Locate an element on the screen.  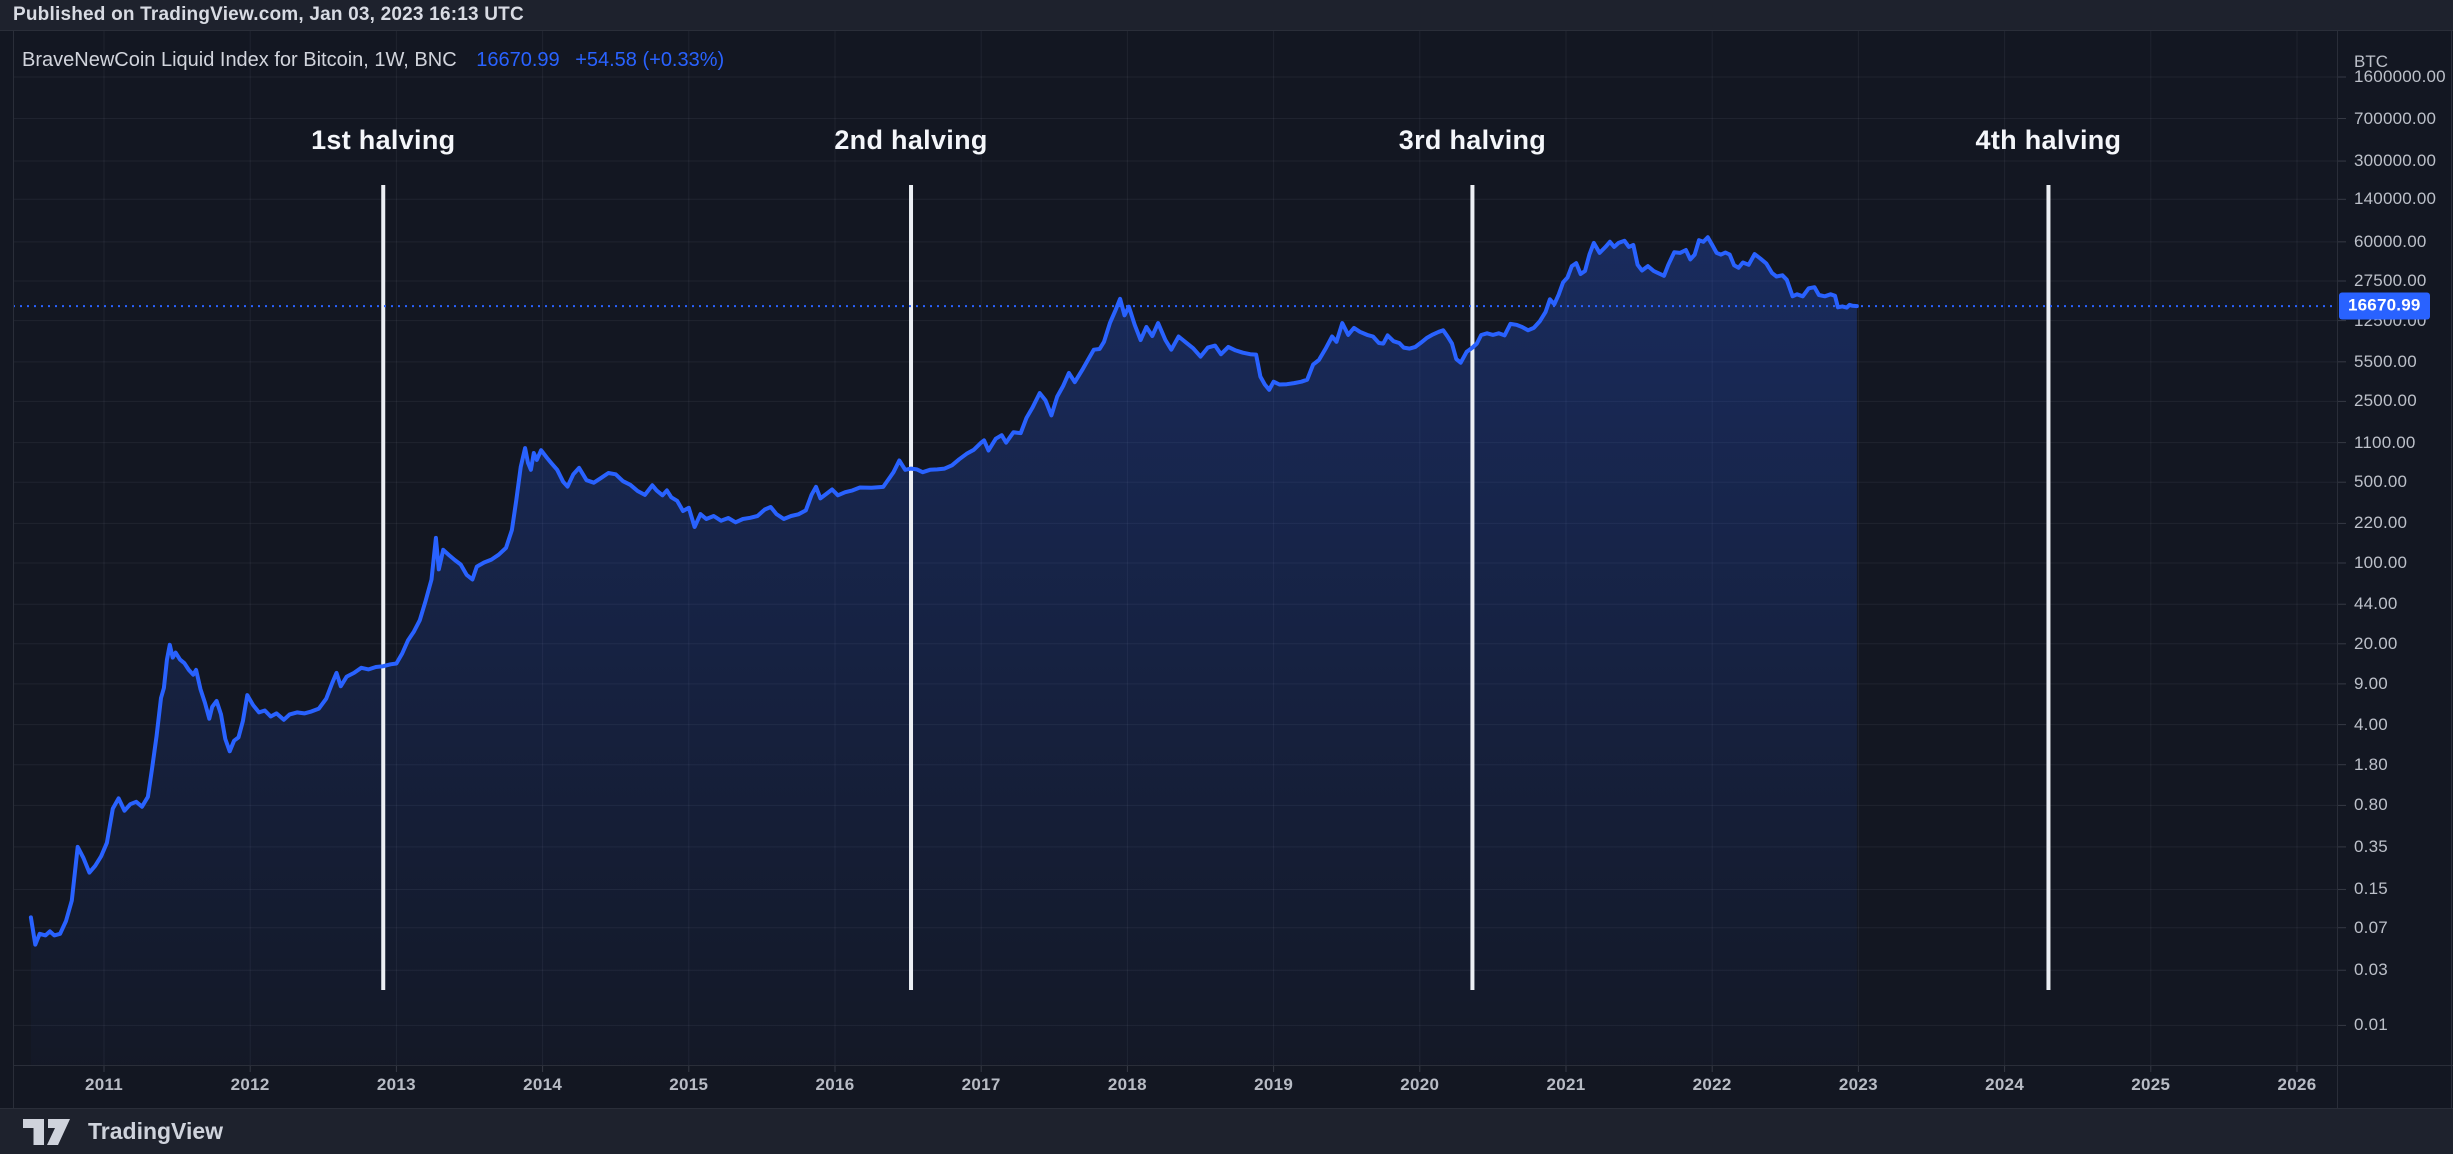
price-tick-label: 0.07 is located at coordinates (2371, 927).